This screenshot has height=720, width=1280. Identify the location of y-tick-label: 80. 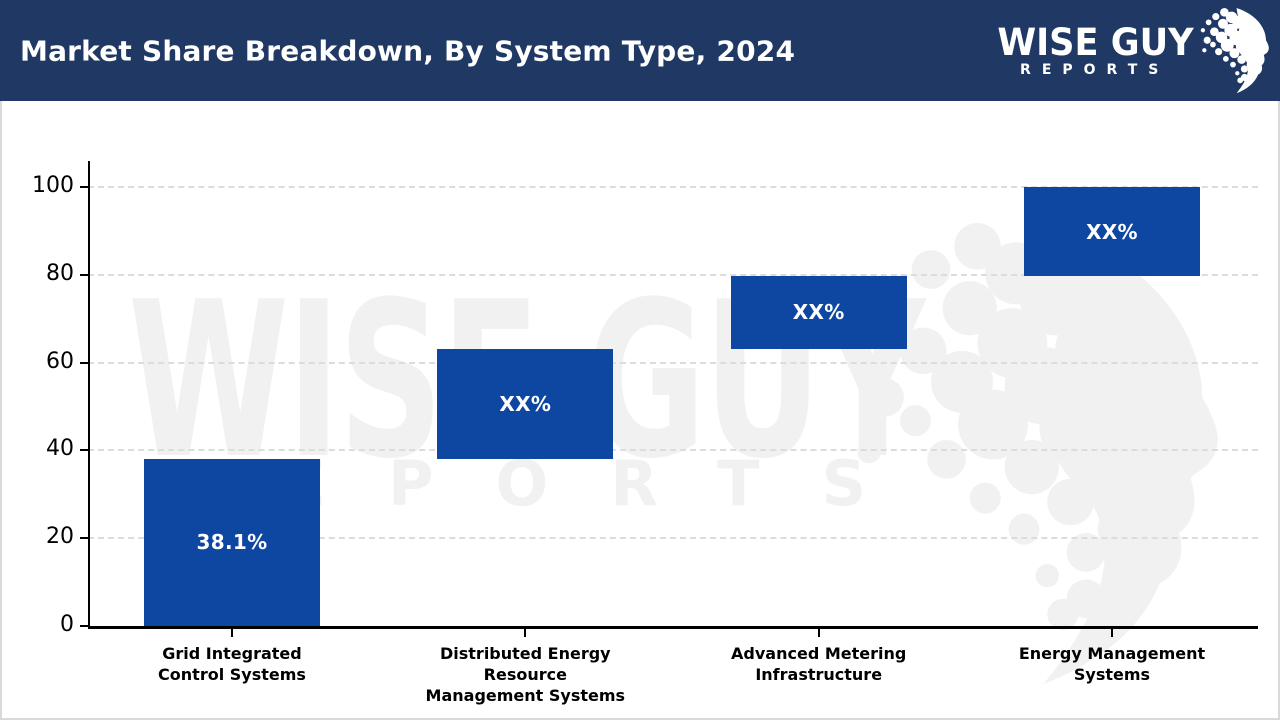
(60, 273).